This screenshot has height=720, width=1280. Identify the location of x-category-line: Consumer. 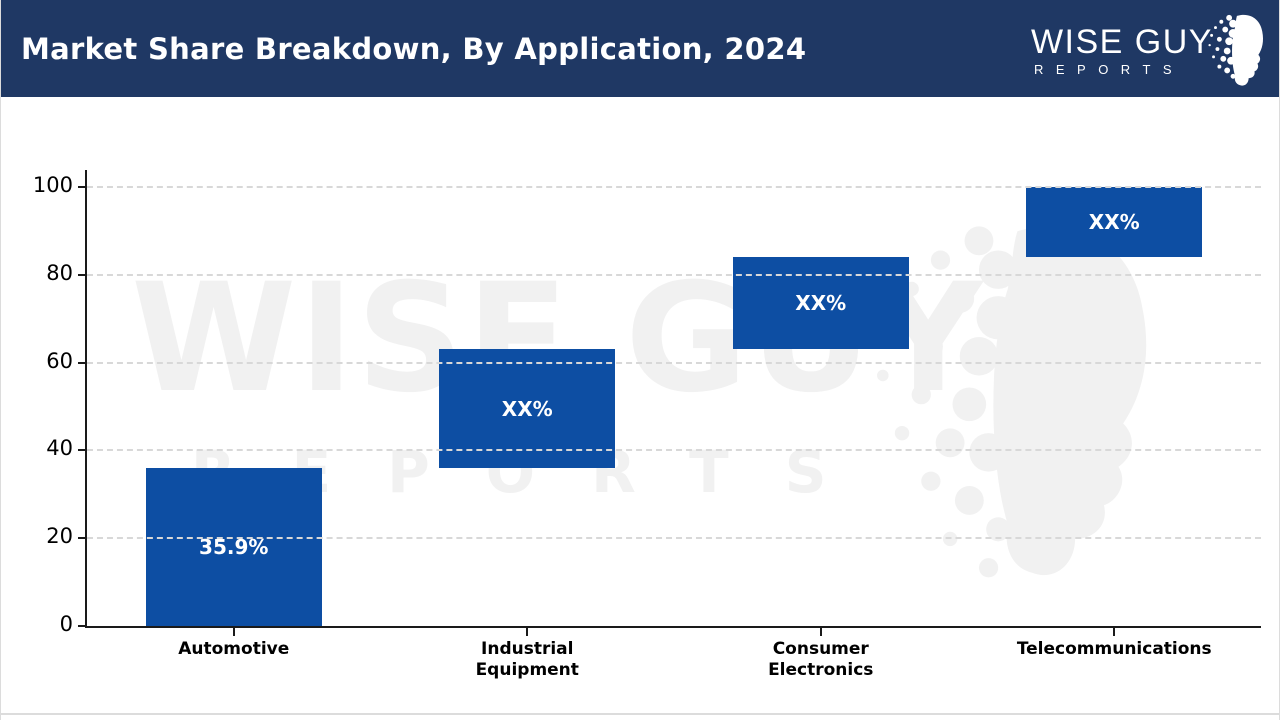
(820, 649).